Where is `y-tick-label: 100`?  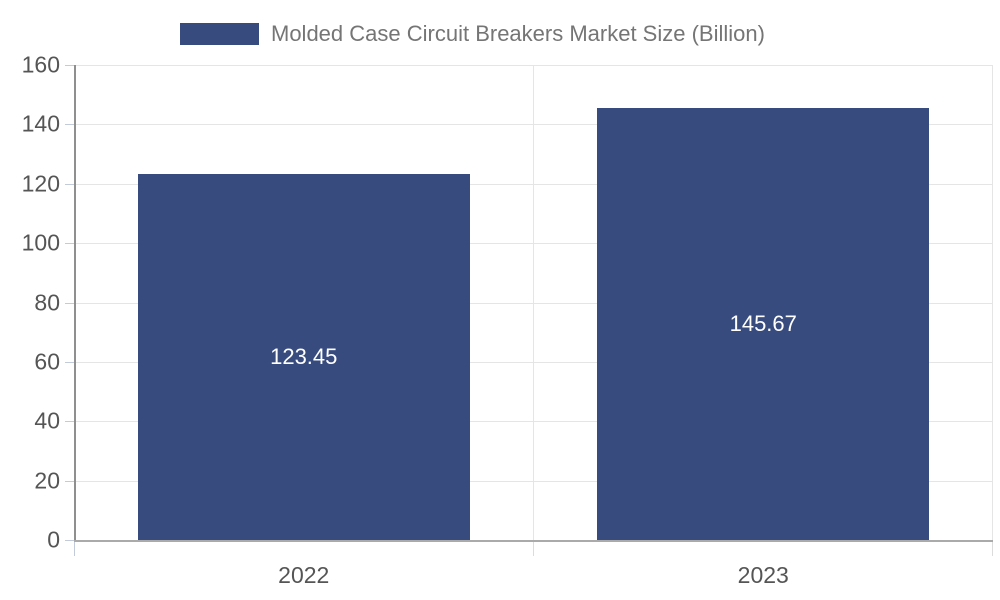
y-tick-label: 100 is located at coordinates (40, 242).